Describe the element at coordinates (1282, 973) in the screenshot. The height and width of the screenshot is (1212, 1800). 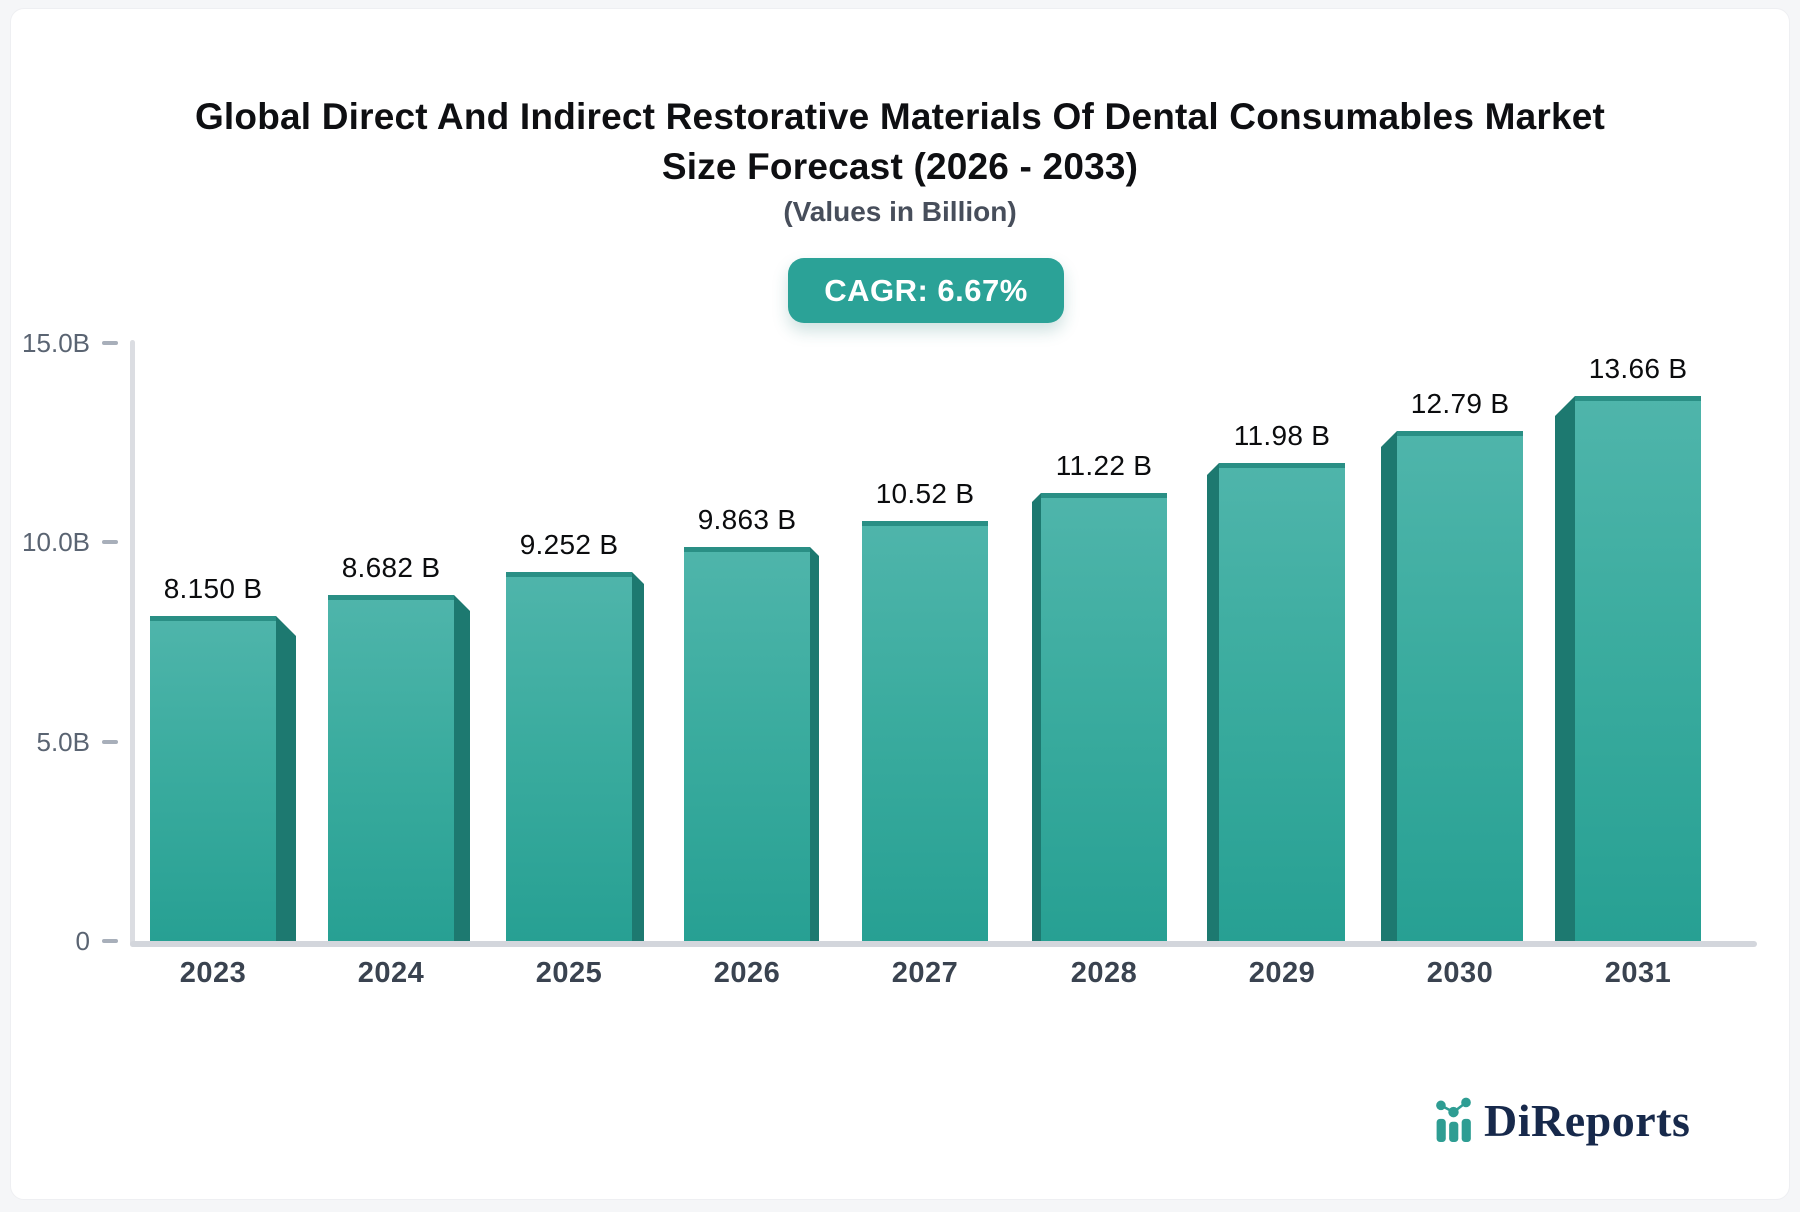
I see `x-axis-label-2029: 2029` at that location.